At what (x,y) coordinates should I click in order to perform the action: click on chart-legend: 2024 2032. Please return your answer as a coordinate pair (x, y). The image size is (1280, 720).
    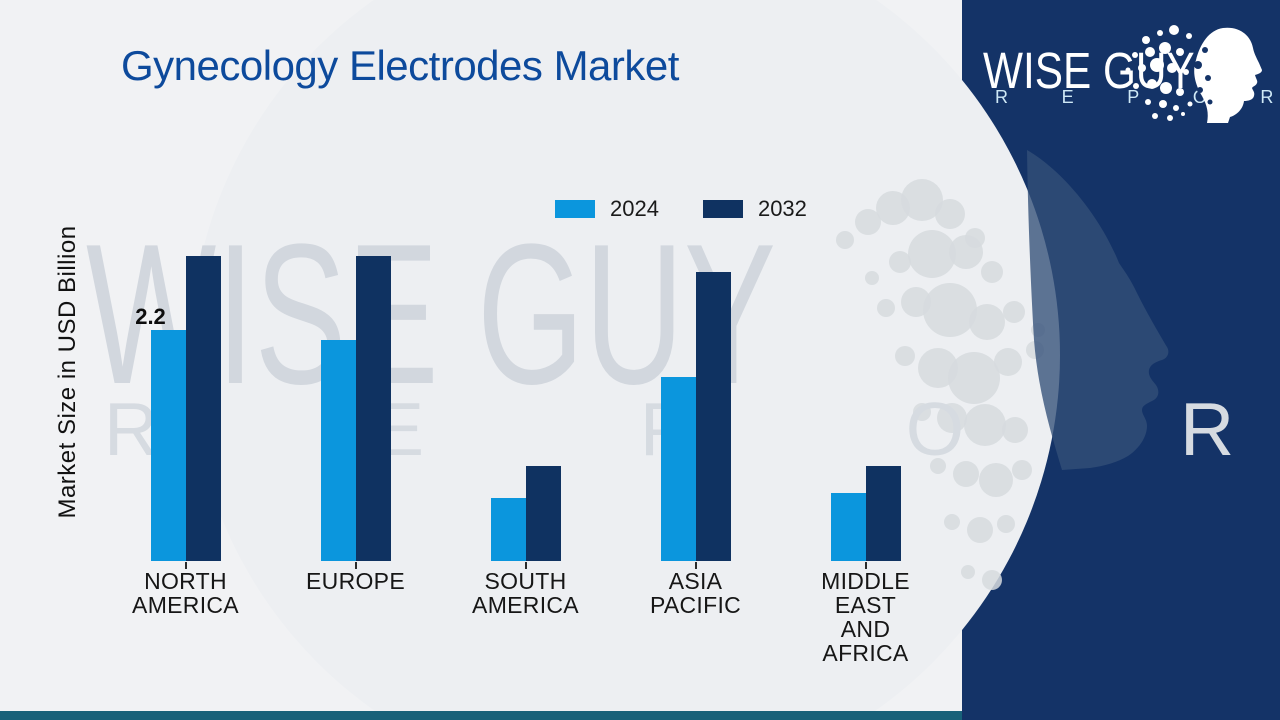
    Looking at the image, I should click on (681, 209).